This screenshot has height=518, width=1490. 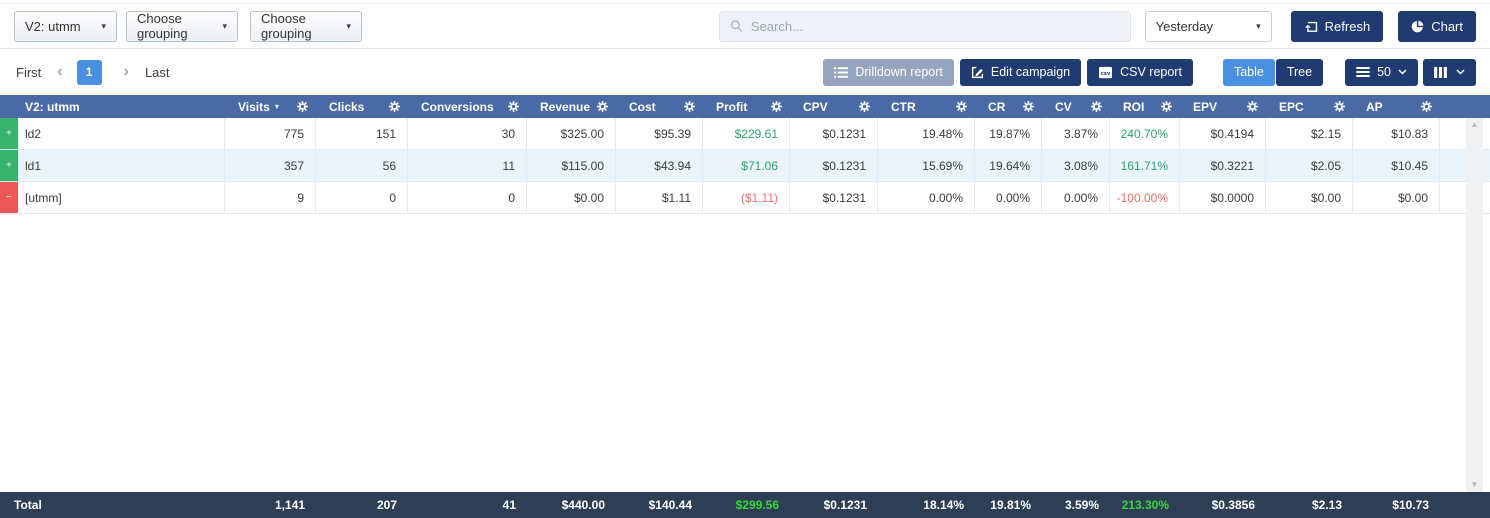 I want to click on status-positive-marker: +, so click(x=9, y=165).